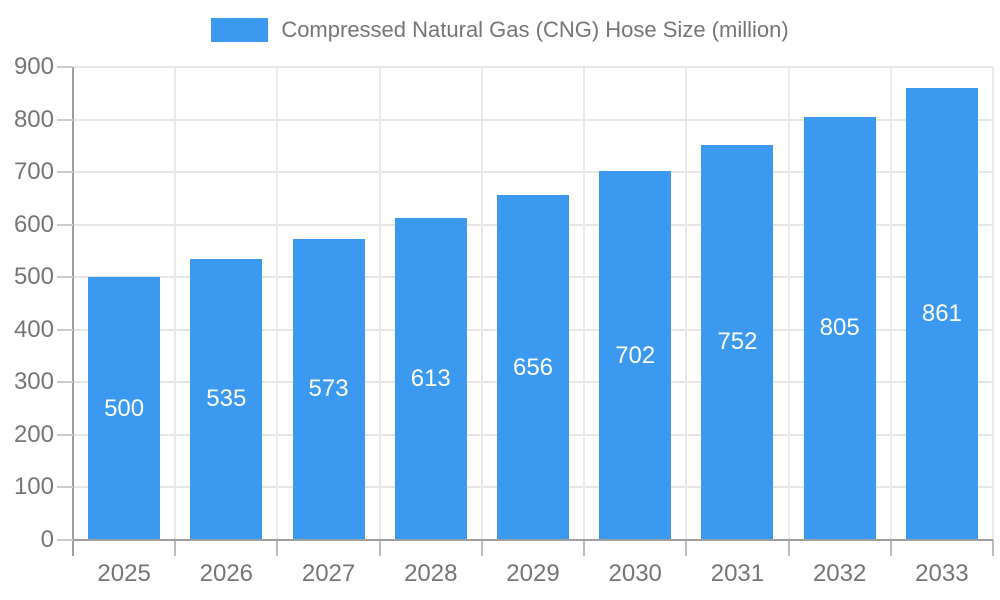  Describe the element at coordinates (33, 66) in the screenshot. I see `y-axis-label-900: 900` at that location.